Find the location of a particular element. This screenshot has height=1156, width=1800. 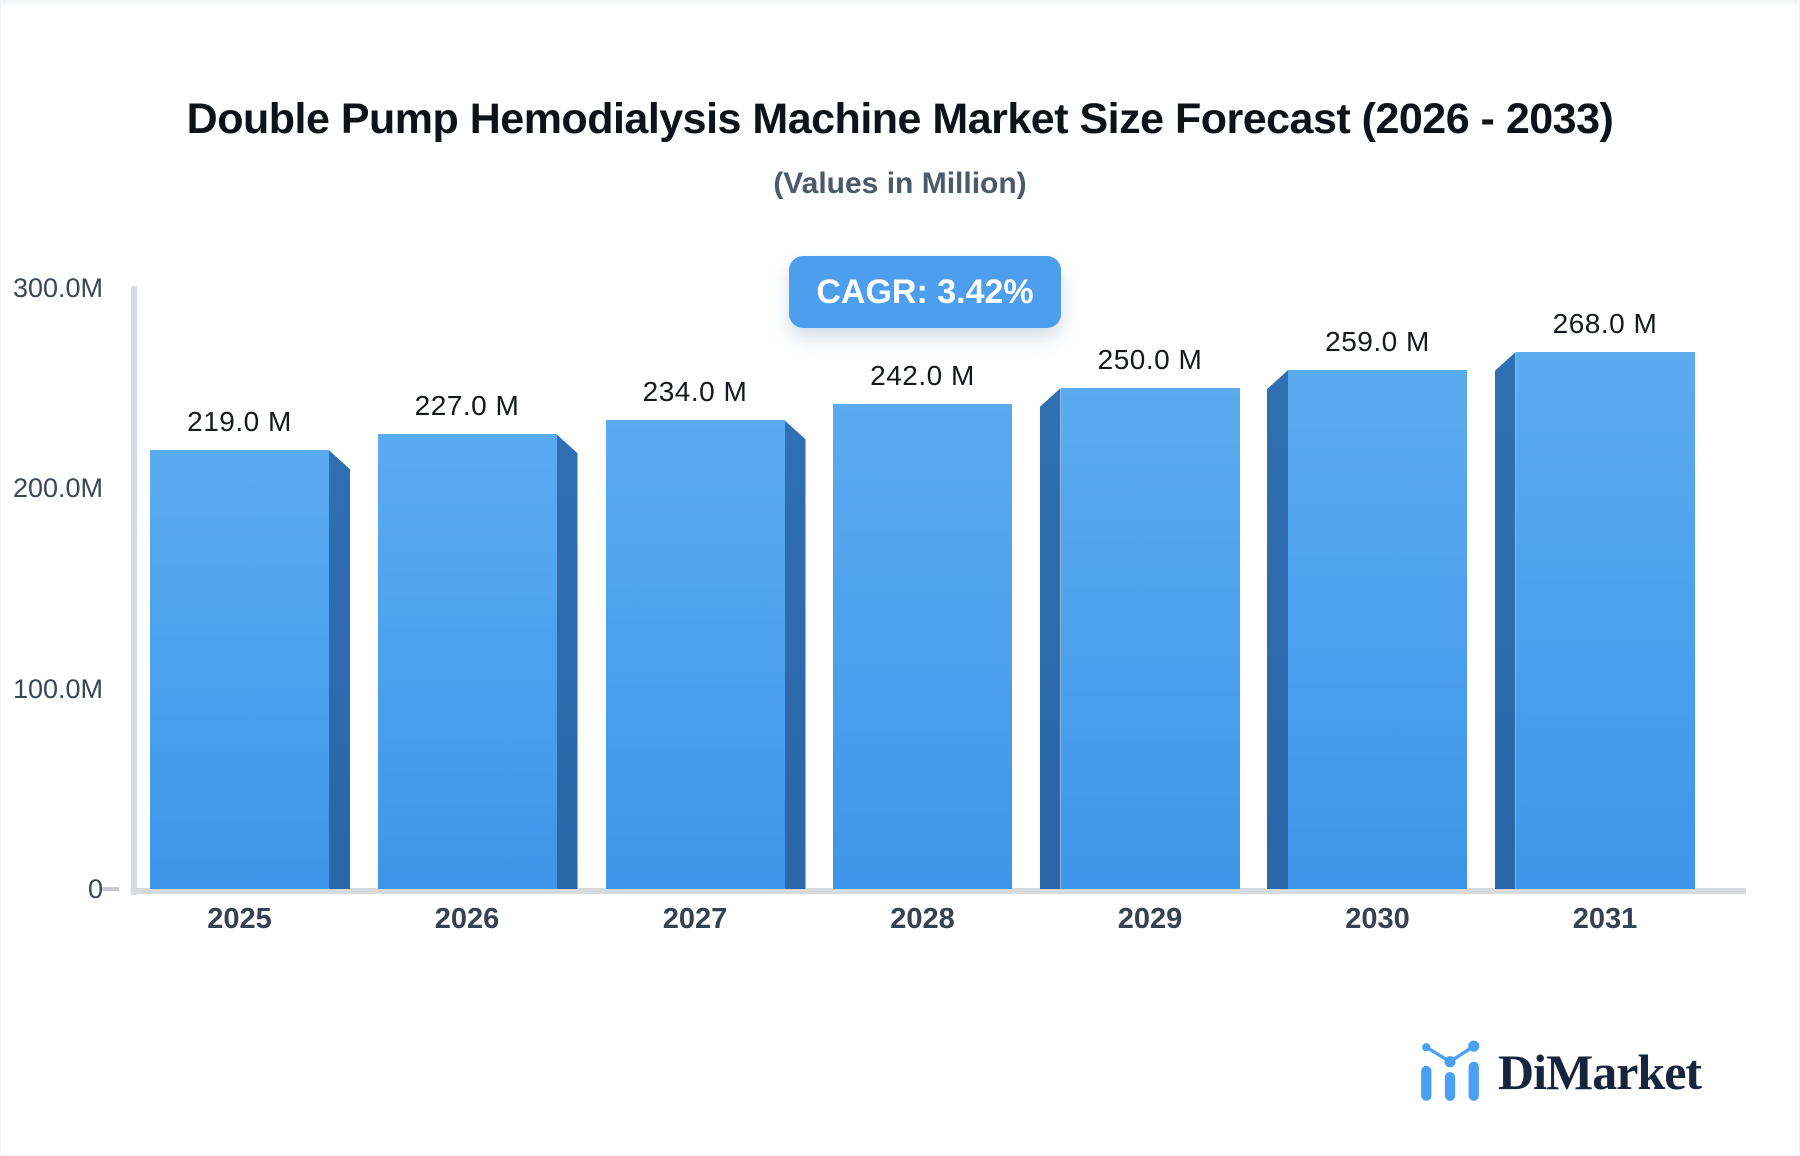

x-axis-tick-label: 2029 is located at coordinates (1150, 919).